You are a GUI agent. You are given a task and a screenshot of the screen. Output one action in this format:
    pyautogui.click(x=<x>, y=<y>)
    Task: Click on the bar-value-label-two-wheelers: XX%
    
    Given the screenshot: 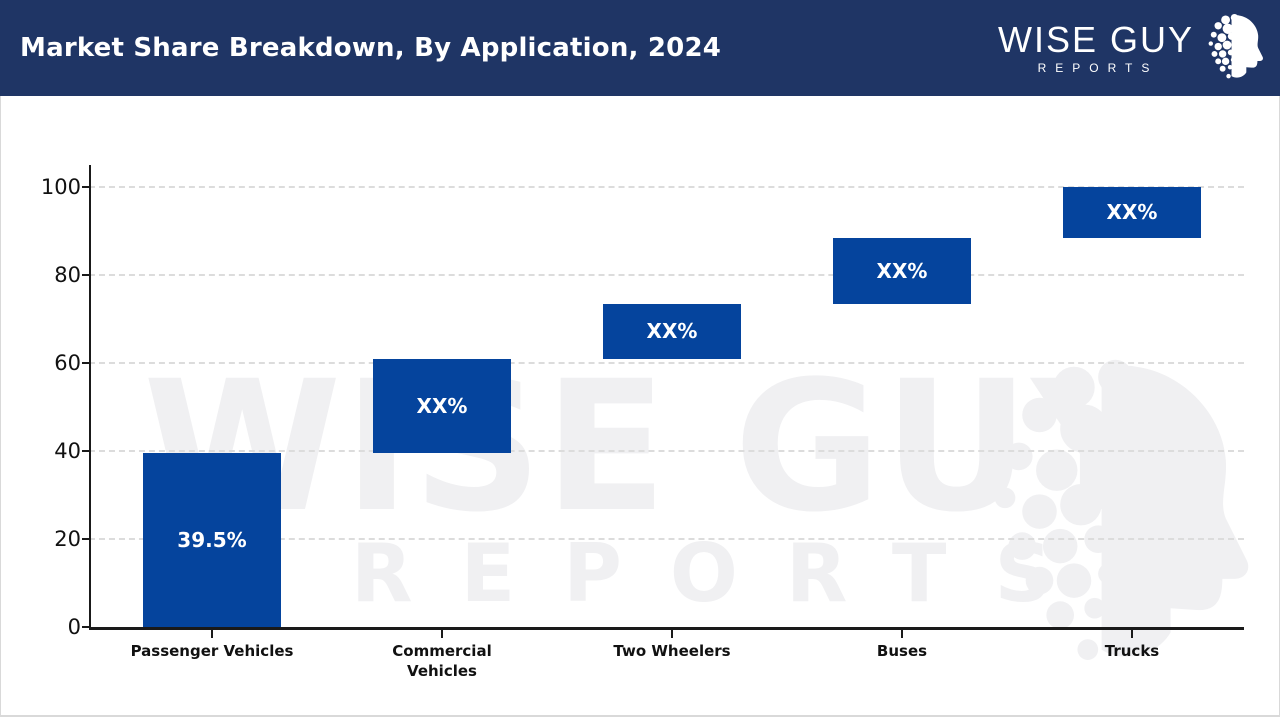 What is the action you would take?
    pyautogui.click(x=672, y=331)
    